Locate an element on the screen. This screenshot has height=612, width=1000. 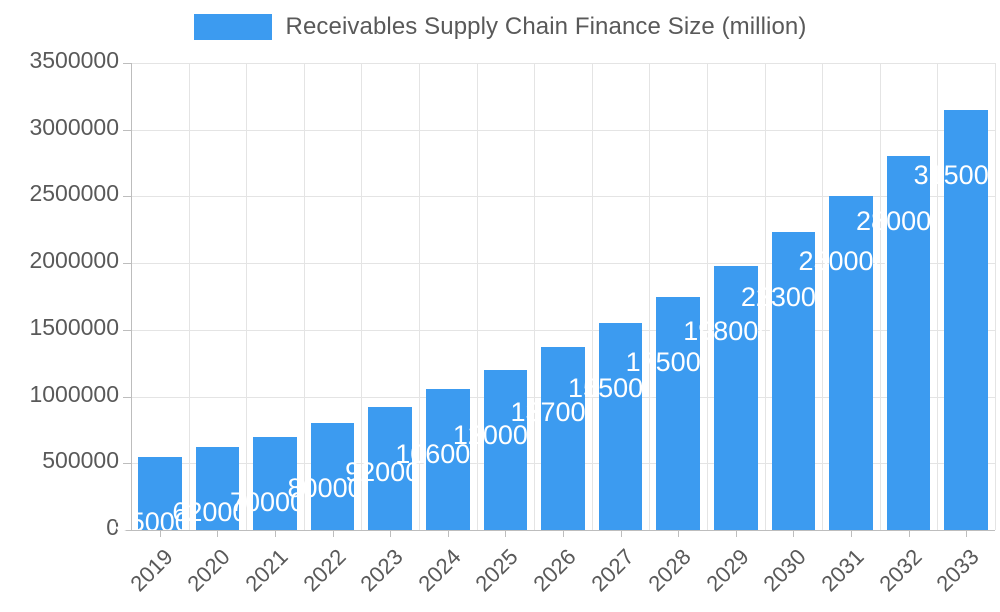
y-axis-tick-label: 2000000 is located at coordinates (74, 260).